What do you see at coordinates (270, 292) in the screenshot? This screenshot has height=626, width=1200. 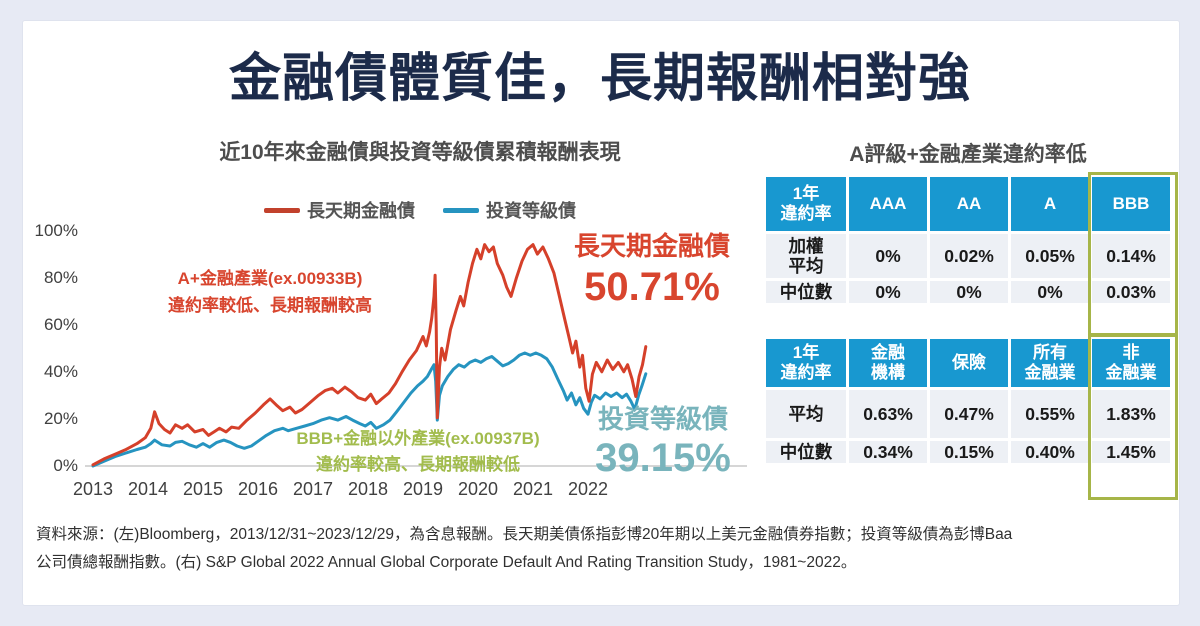 I see `annotation-a-plus-financial: A+金融產業(ex.00933B) 違約率較低、長期報酬較高` at bounding box center [270, 292].